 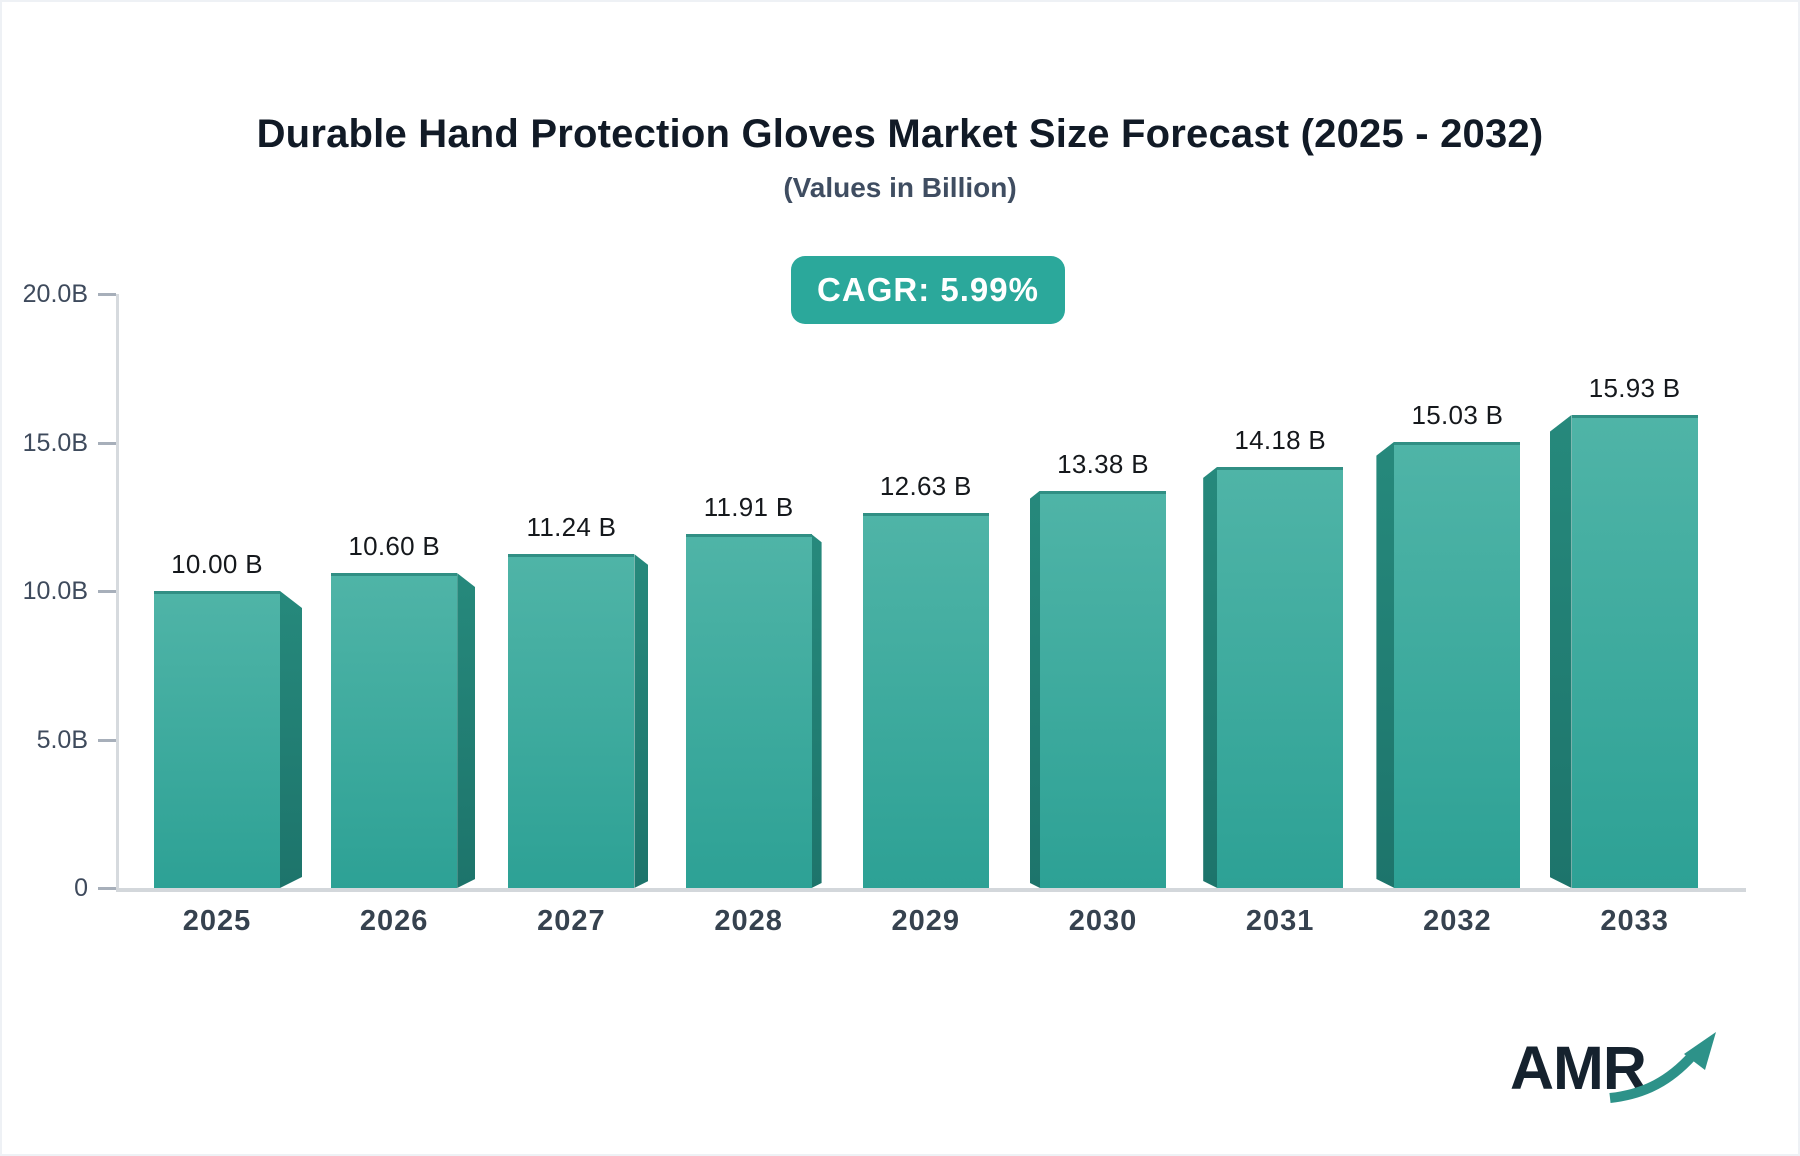 What do you see at coordinates (1662, 1067) in the screenshot?
I see `trending-up-arrow-icon` at bounding box center [1662, 1067].